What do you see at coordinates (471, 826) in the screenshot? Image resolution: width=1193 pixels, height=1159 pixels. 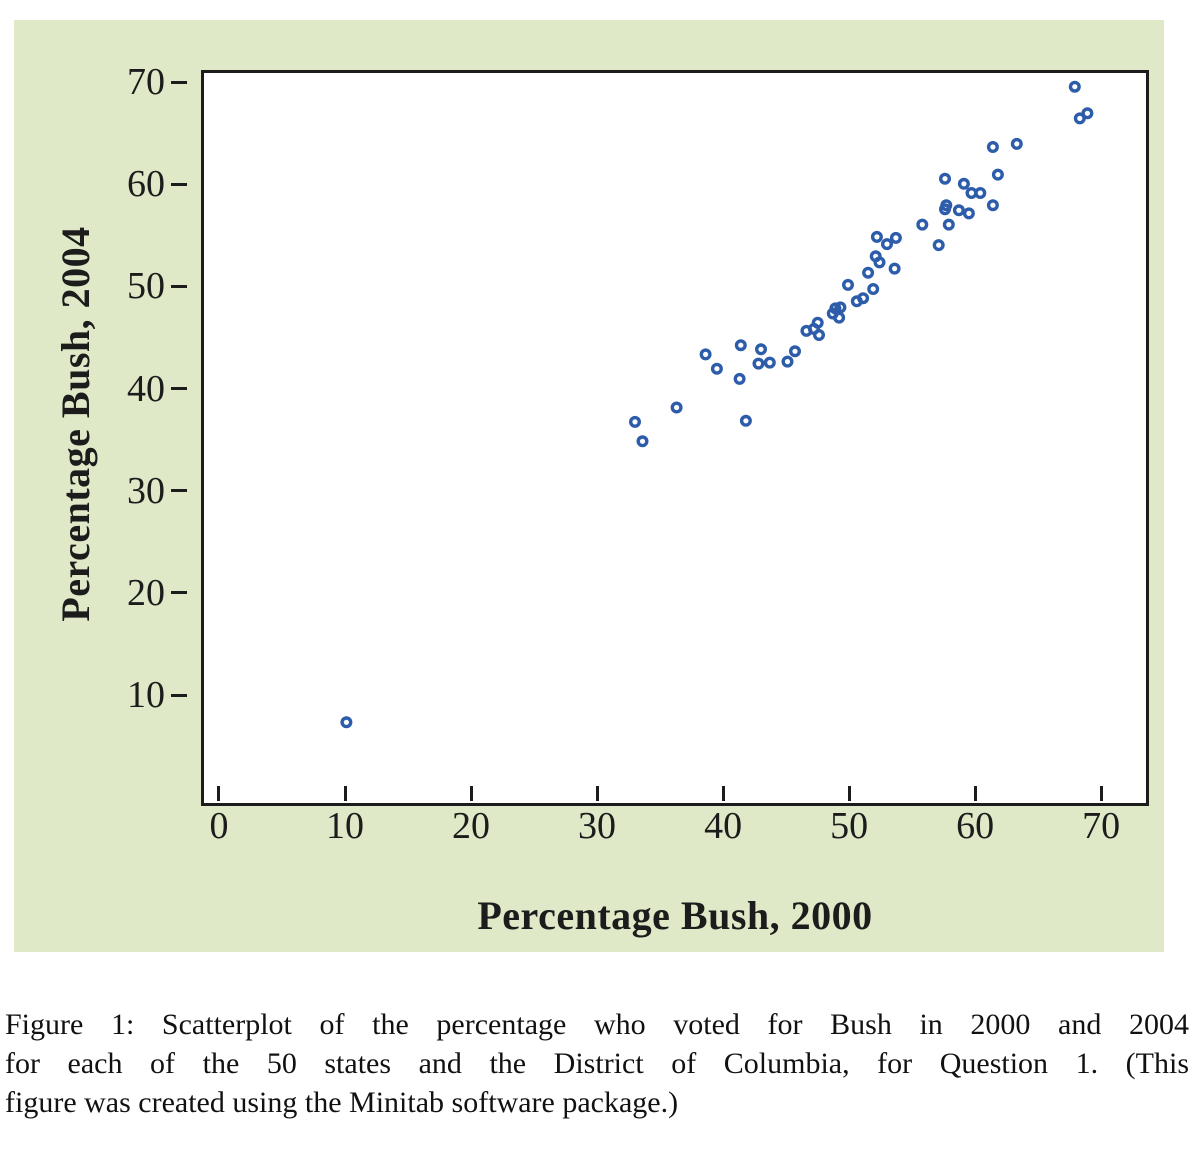 I see `x-tick-label: 20` at bounding box center [471, 826].